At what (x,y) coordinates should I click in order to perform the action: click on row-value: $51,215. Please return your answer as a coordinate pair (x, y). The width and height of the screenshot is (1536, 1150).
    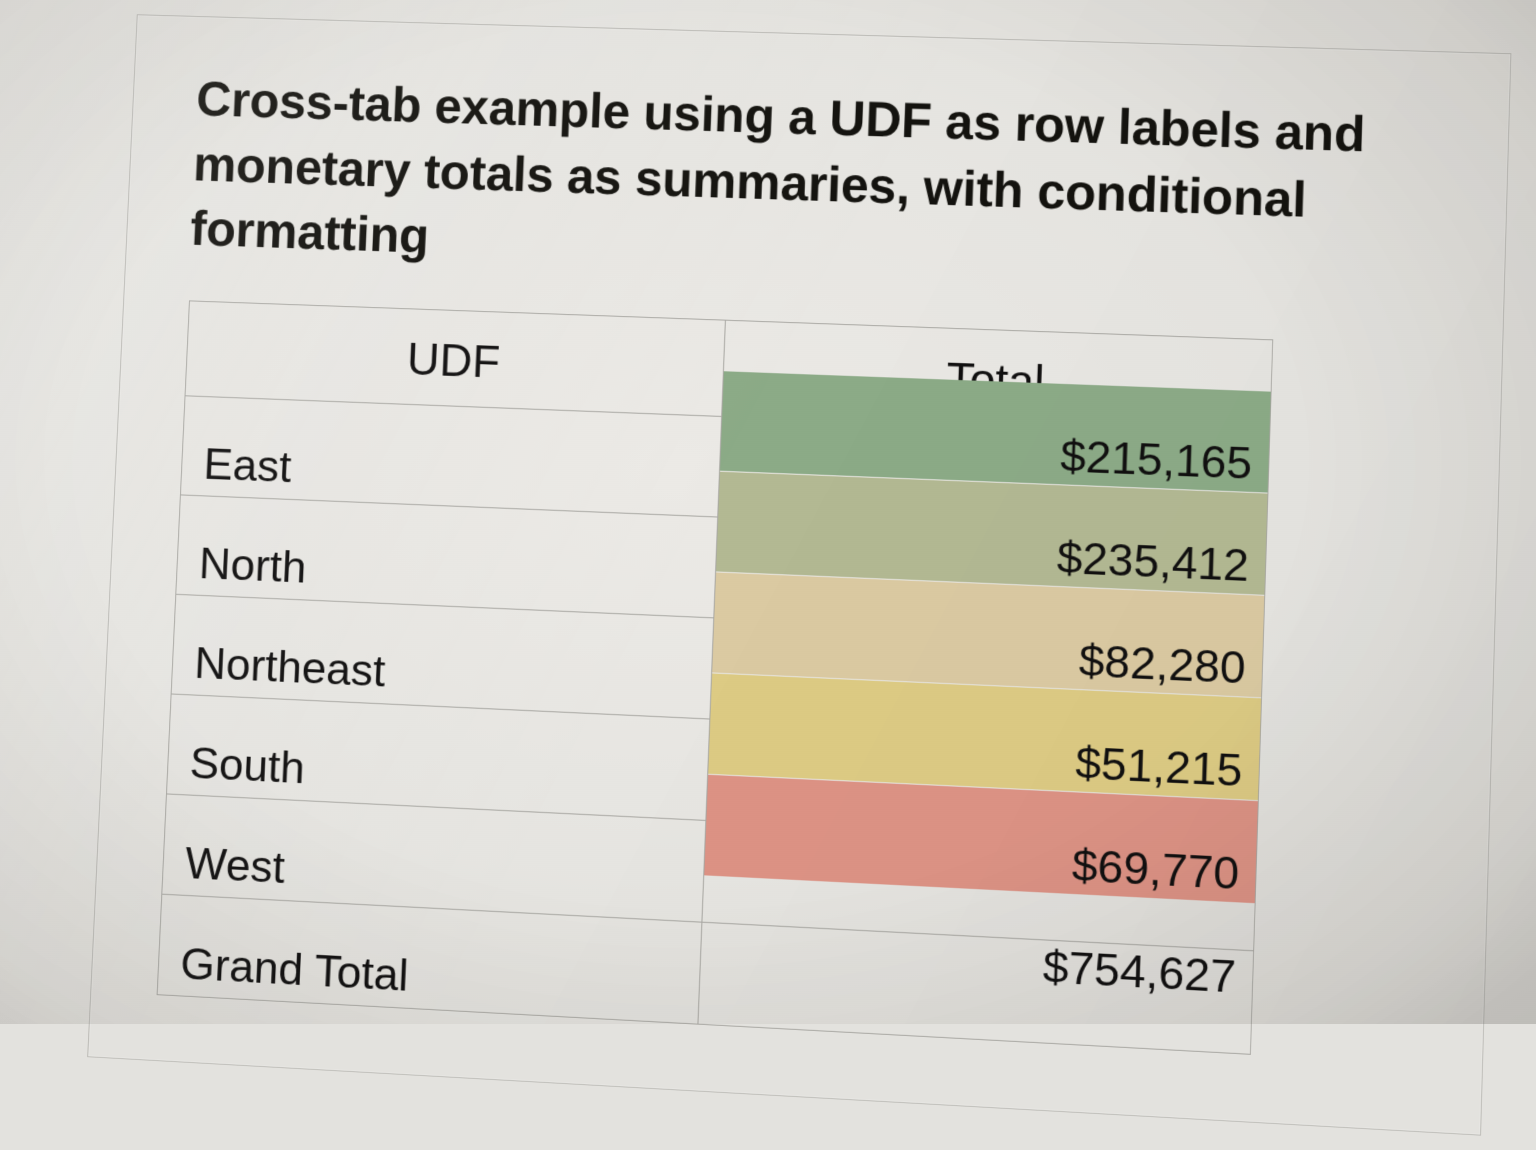
    Looking at the image, I should click on (1159, 766).